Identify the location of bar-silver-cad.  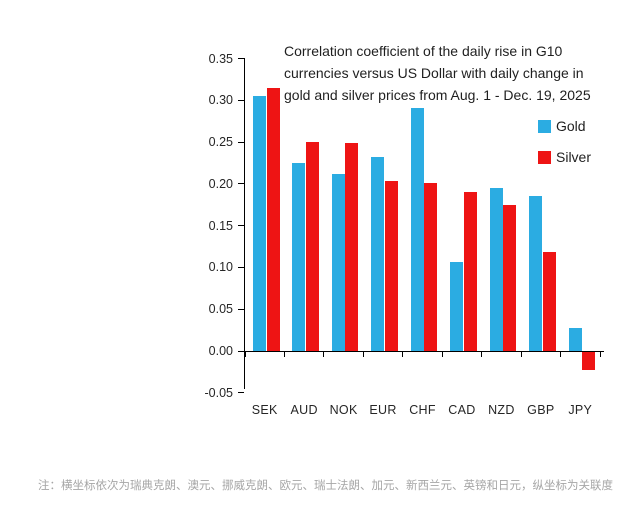
(470, 271).